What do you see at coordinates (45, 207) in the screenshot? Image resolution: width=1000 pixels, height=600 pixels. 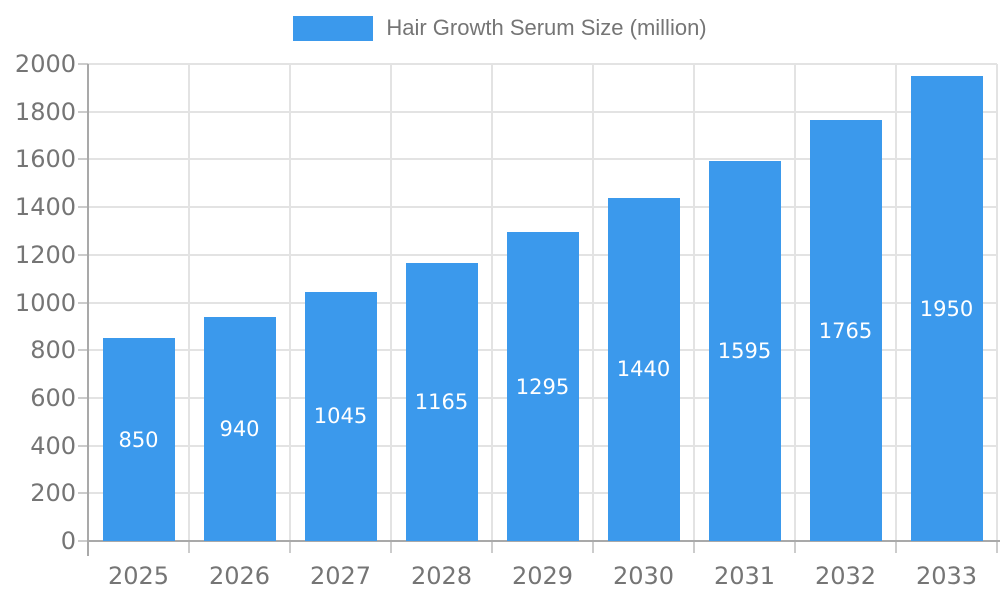 I see `y-tick-label: 1400` at bounding box center [45, 207].